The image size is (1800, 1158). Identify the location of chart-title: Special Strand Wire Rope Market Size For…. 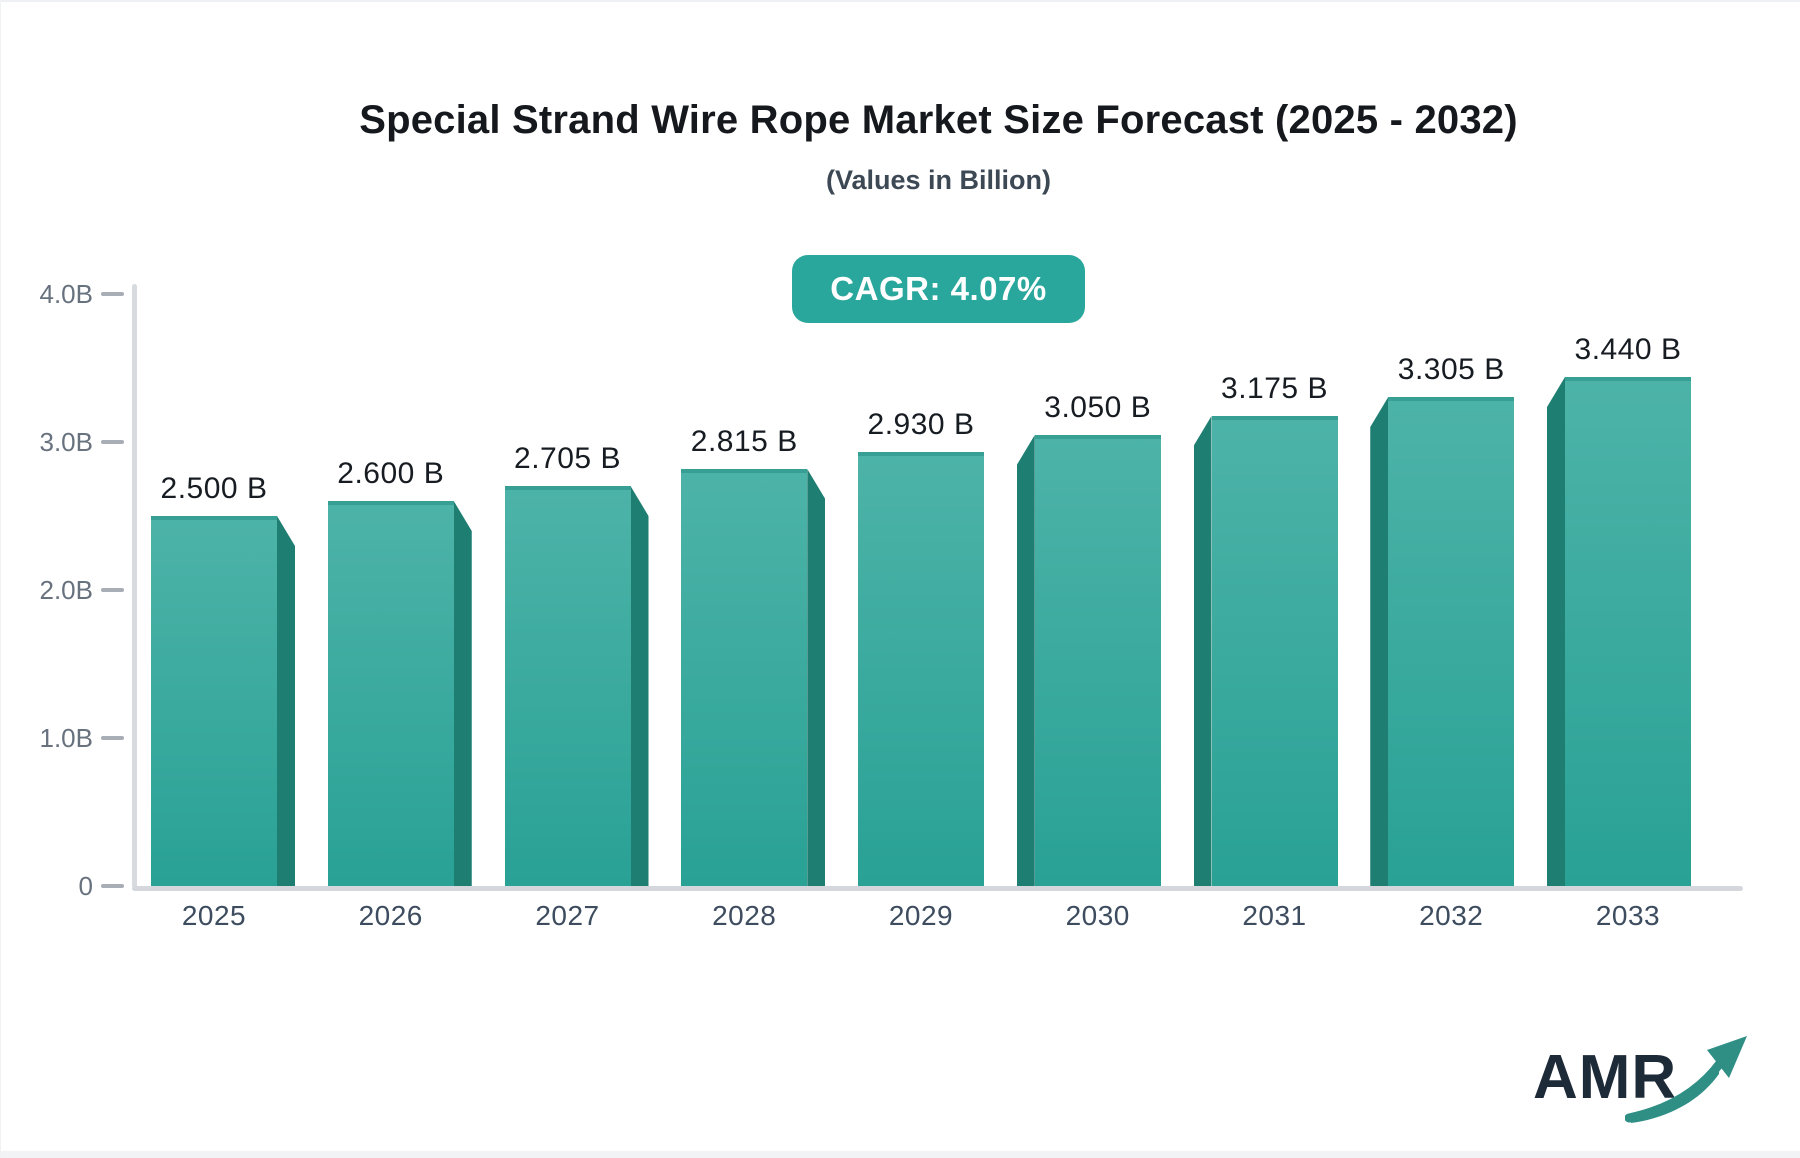
(938, 120).